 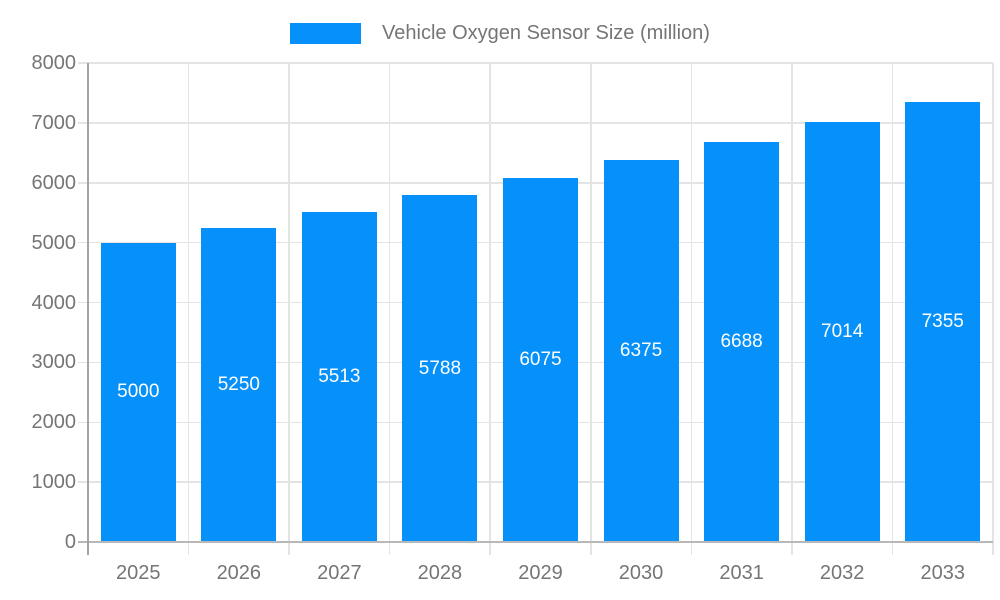 I want to click on bar-value-label: 5000, so click(x=138, y=392).